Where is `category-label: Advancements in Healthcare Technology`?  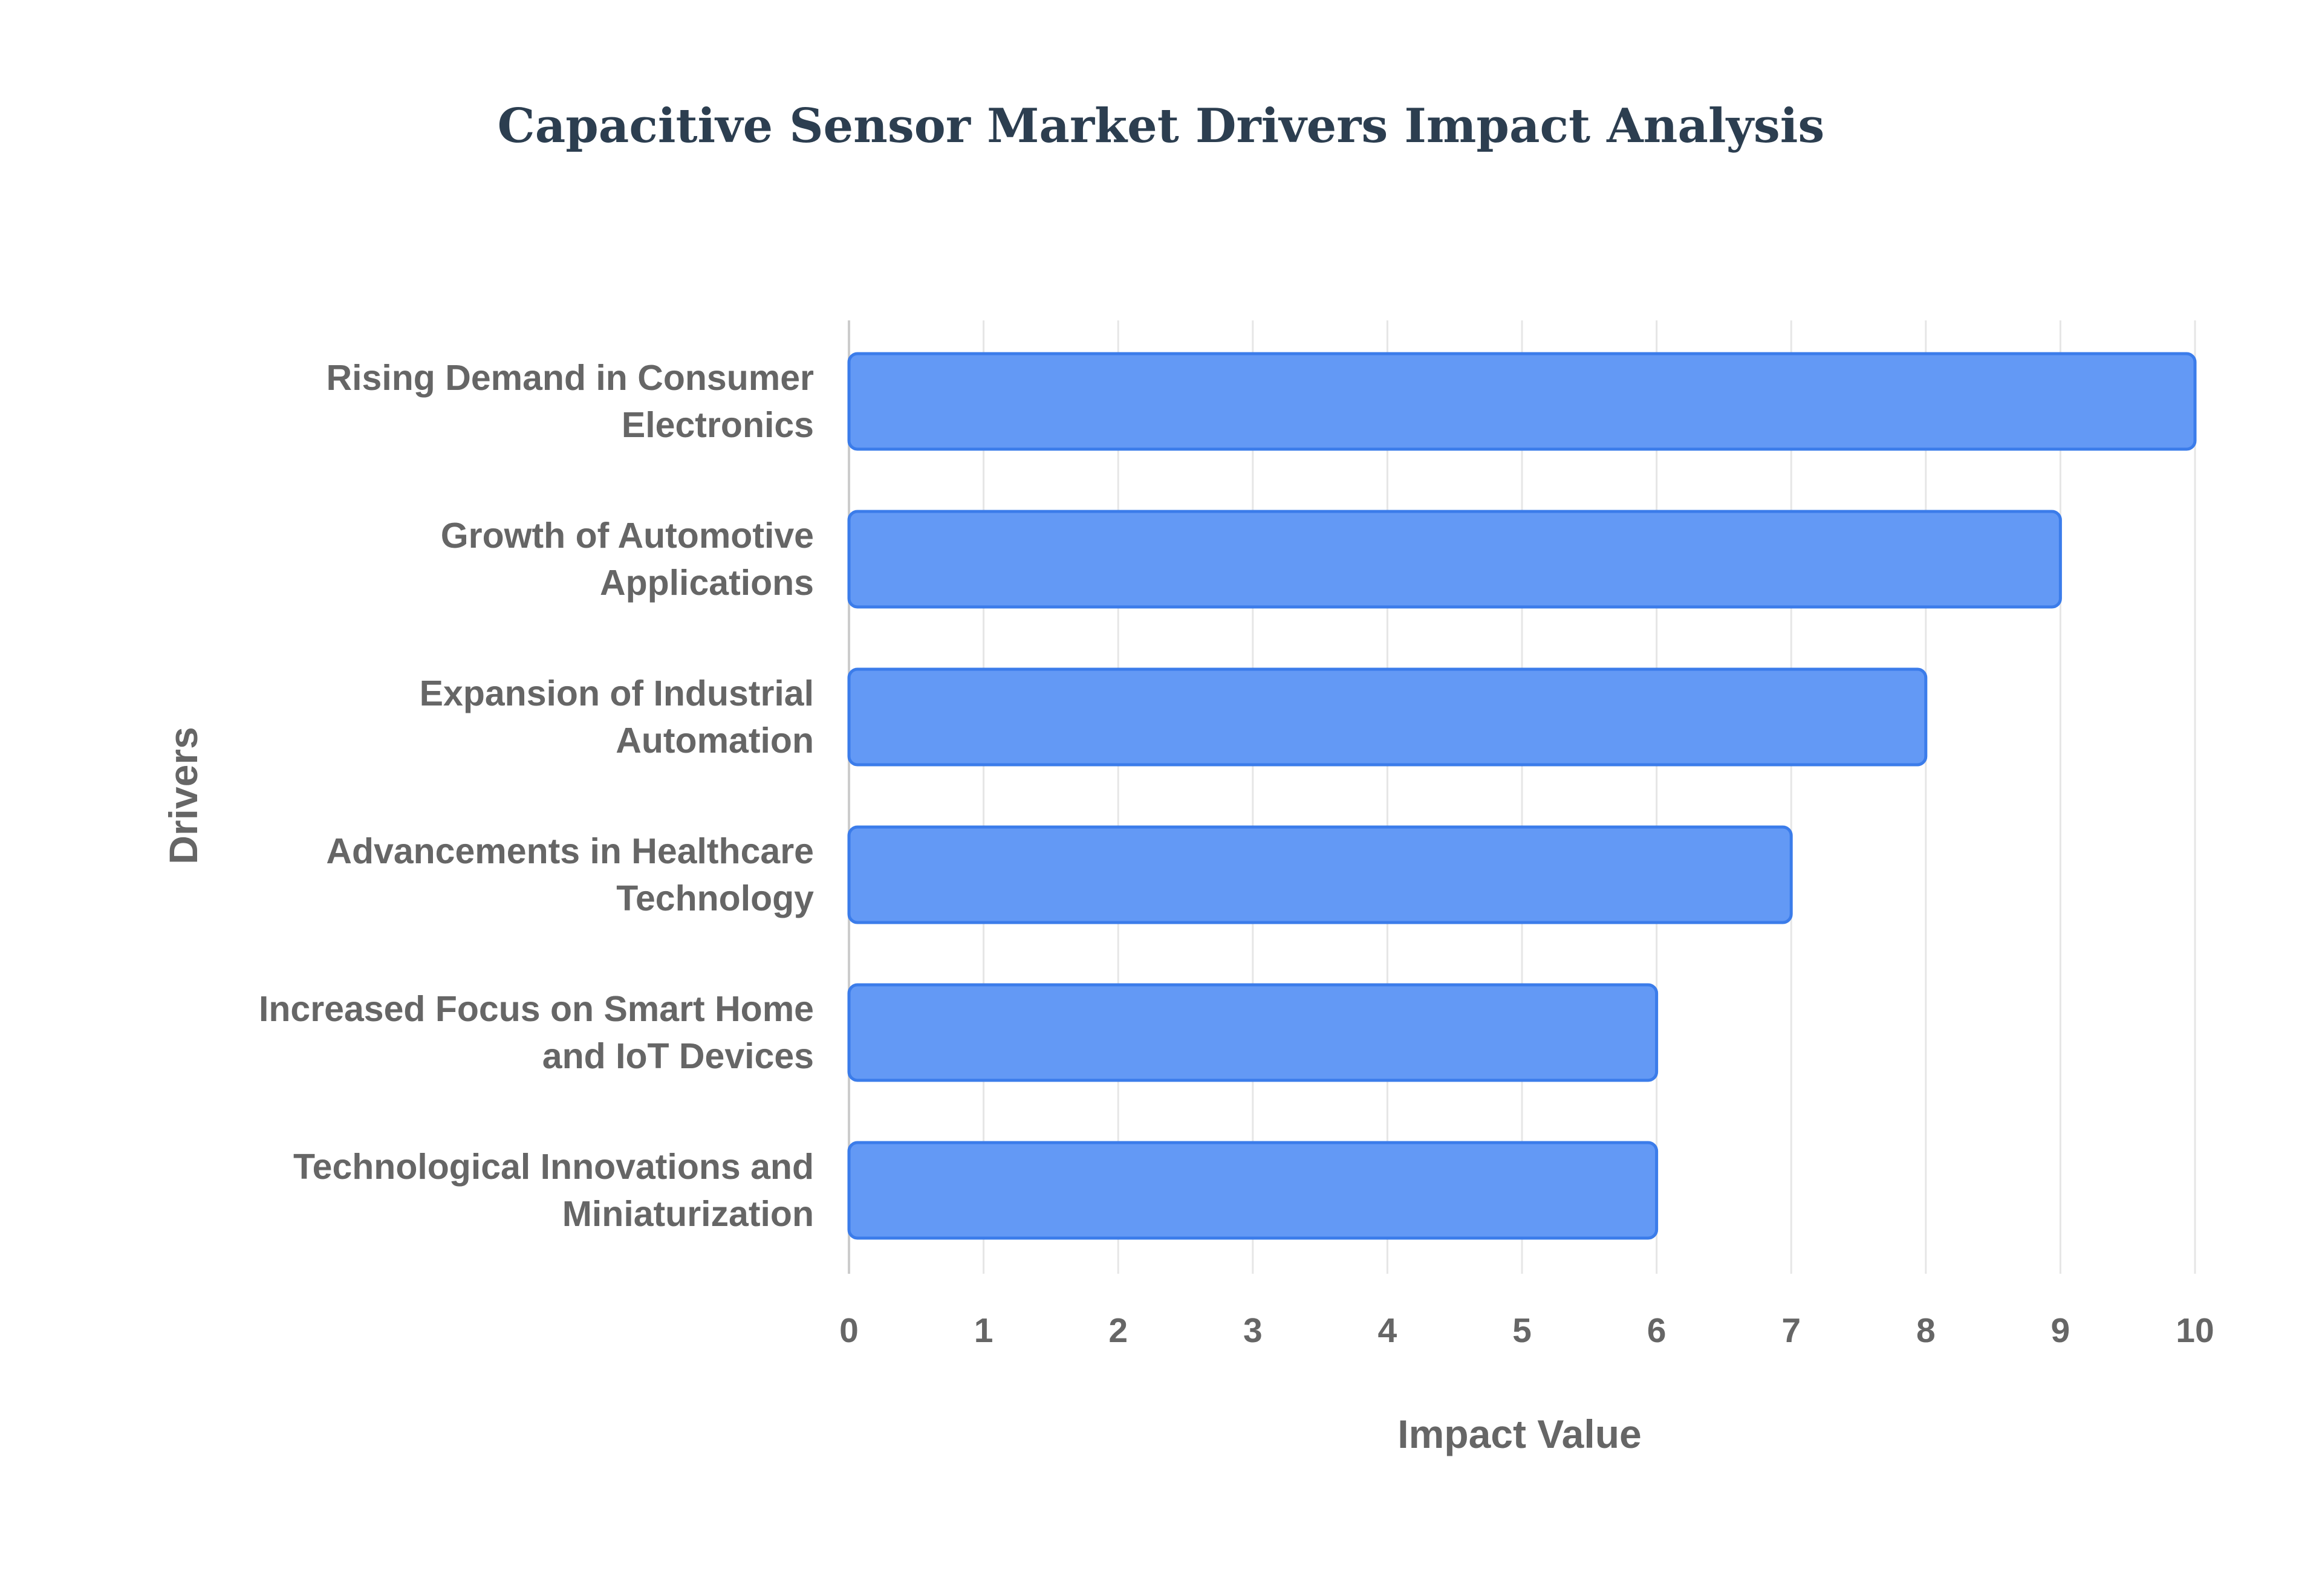
category-label: Advancements in Healthcare Technology is located at coordinates (570, 874).